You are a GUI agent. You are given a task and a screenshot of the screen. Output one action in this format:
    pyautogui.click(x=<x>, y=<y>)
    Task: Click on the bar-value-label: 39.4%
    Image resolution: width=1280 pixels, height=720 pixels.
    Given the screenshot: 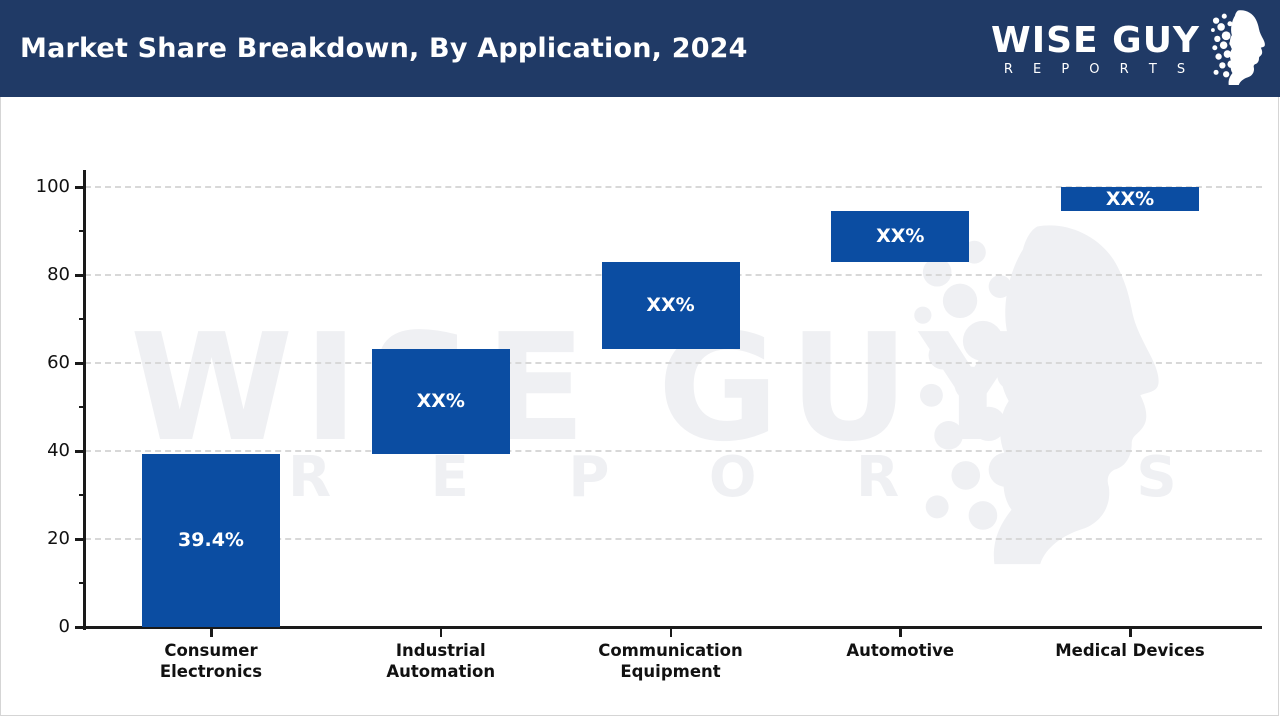 What is the action you would take?
    pyautogui.click(x=211, y=540)
    